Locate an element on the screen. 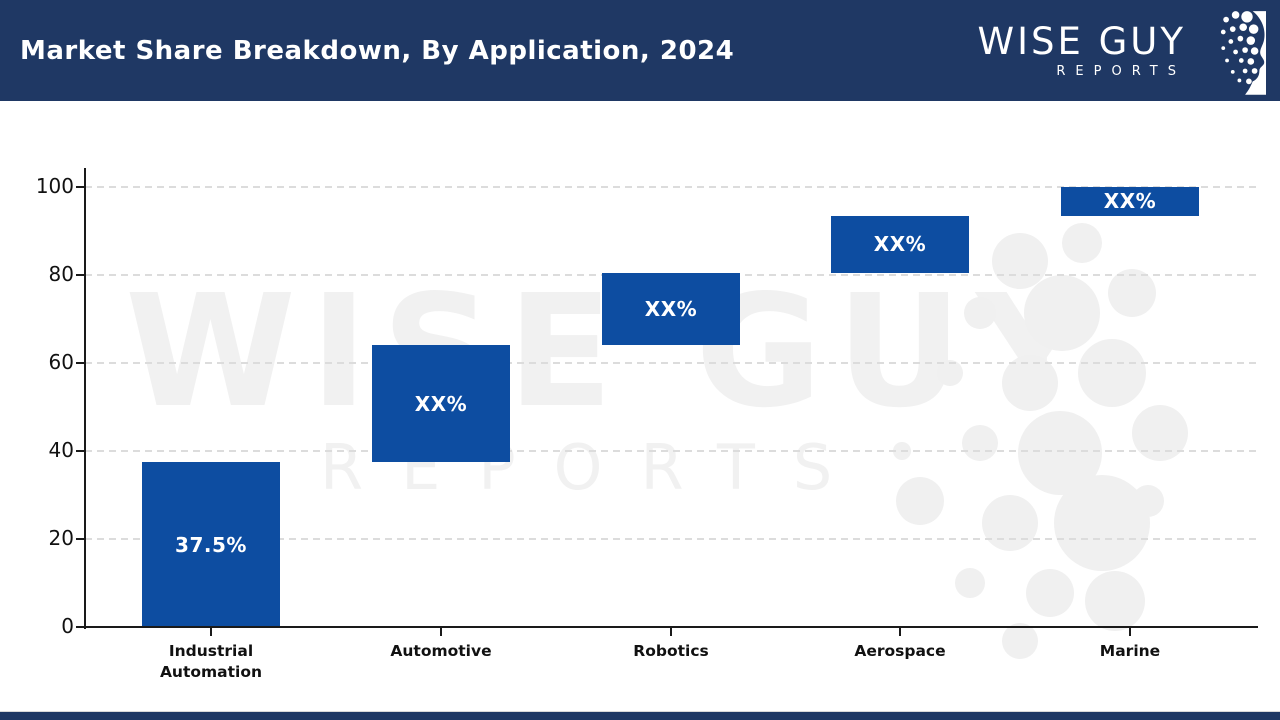 This screenshot has width=1280, height=720. logo-head-icon is located at coordinates (1243, 52).